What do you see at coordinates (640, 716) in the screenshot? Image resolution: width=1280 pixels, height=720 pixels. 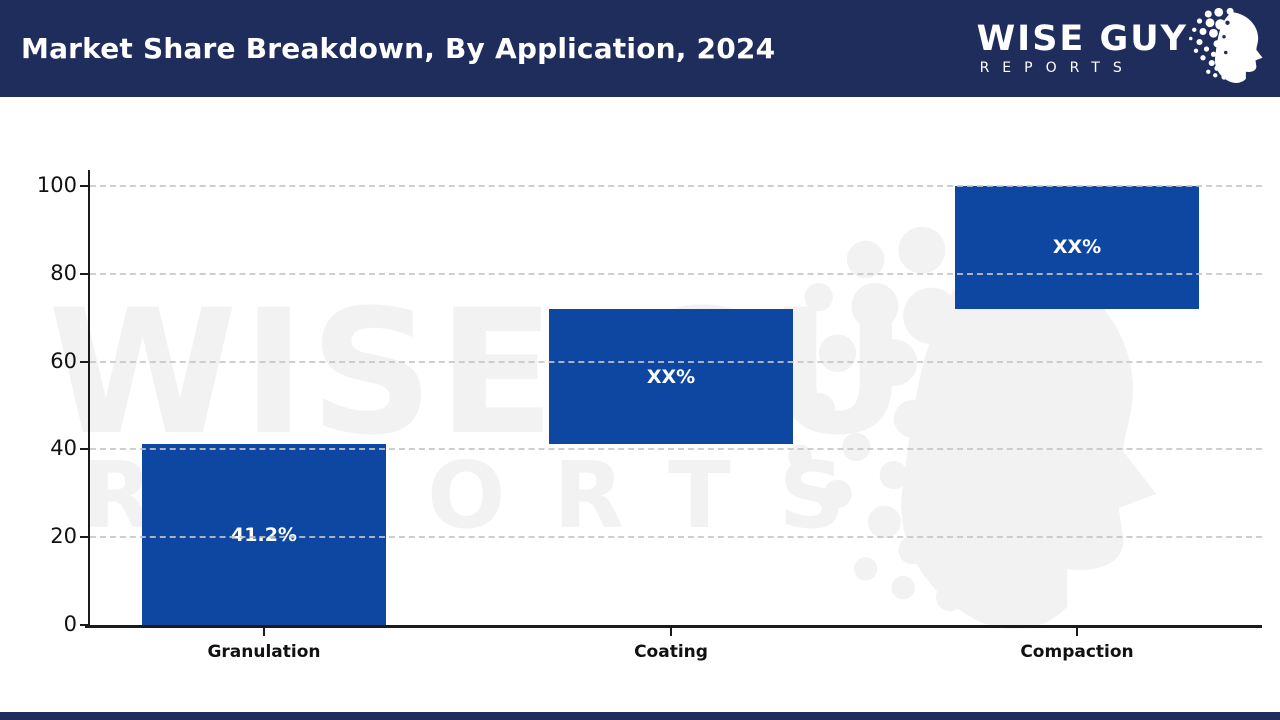 I see `footer-bar` at bounding box center [640, 716].